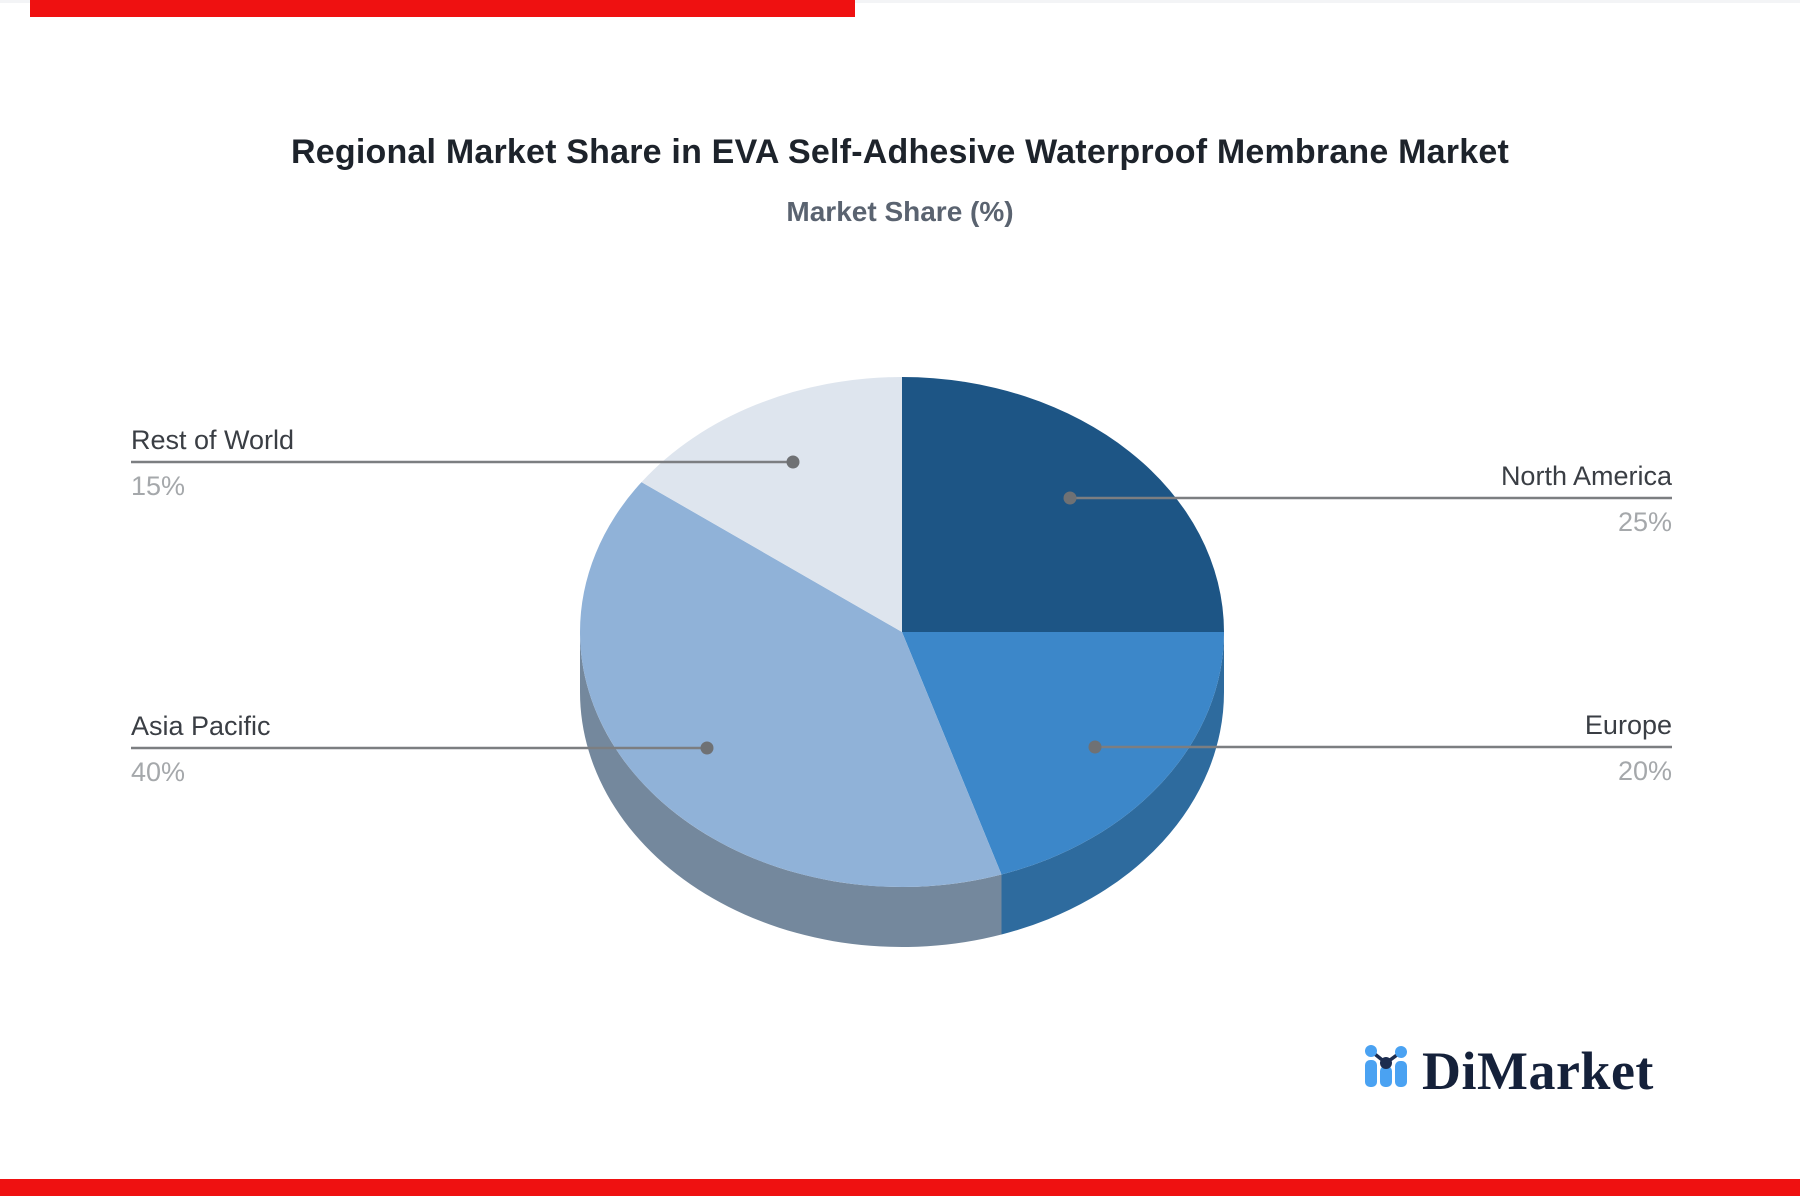  Describe the element at coordinates (442, 8) in the screenshot. I see `top-red-bar` at that location.